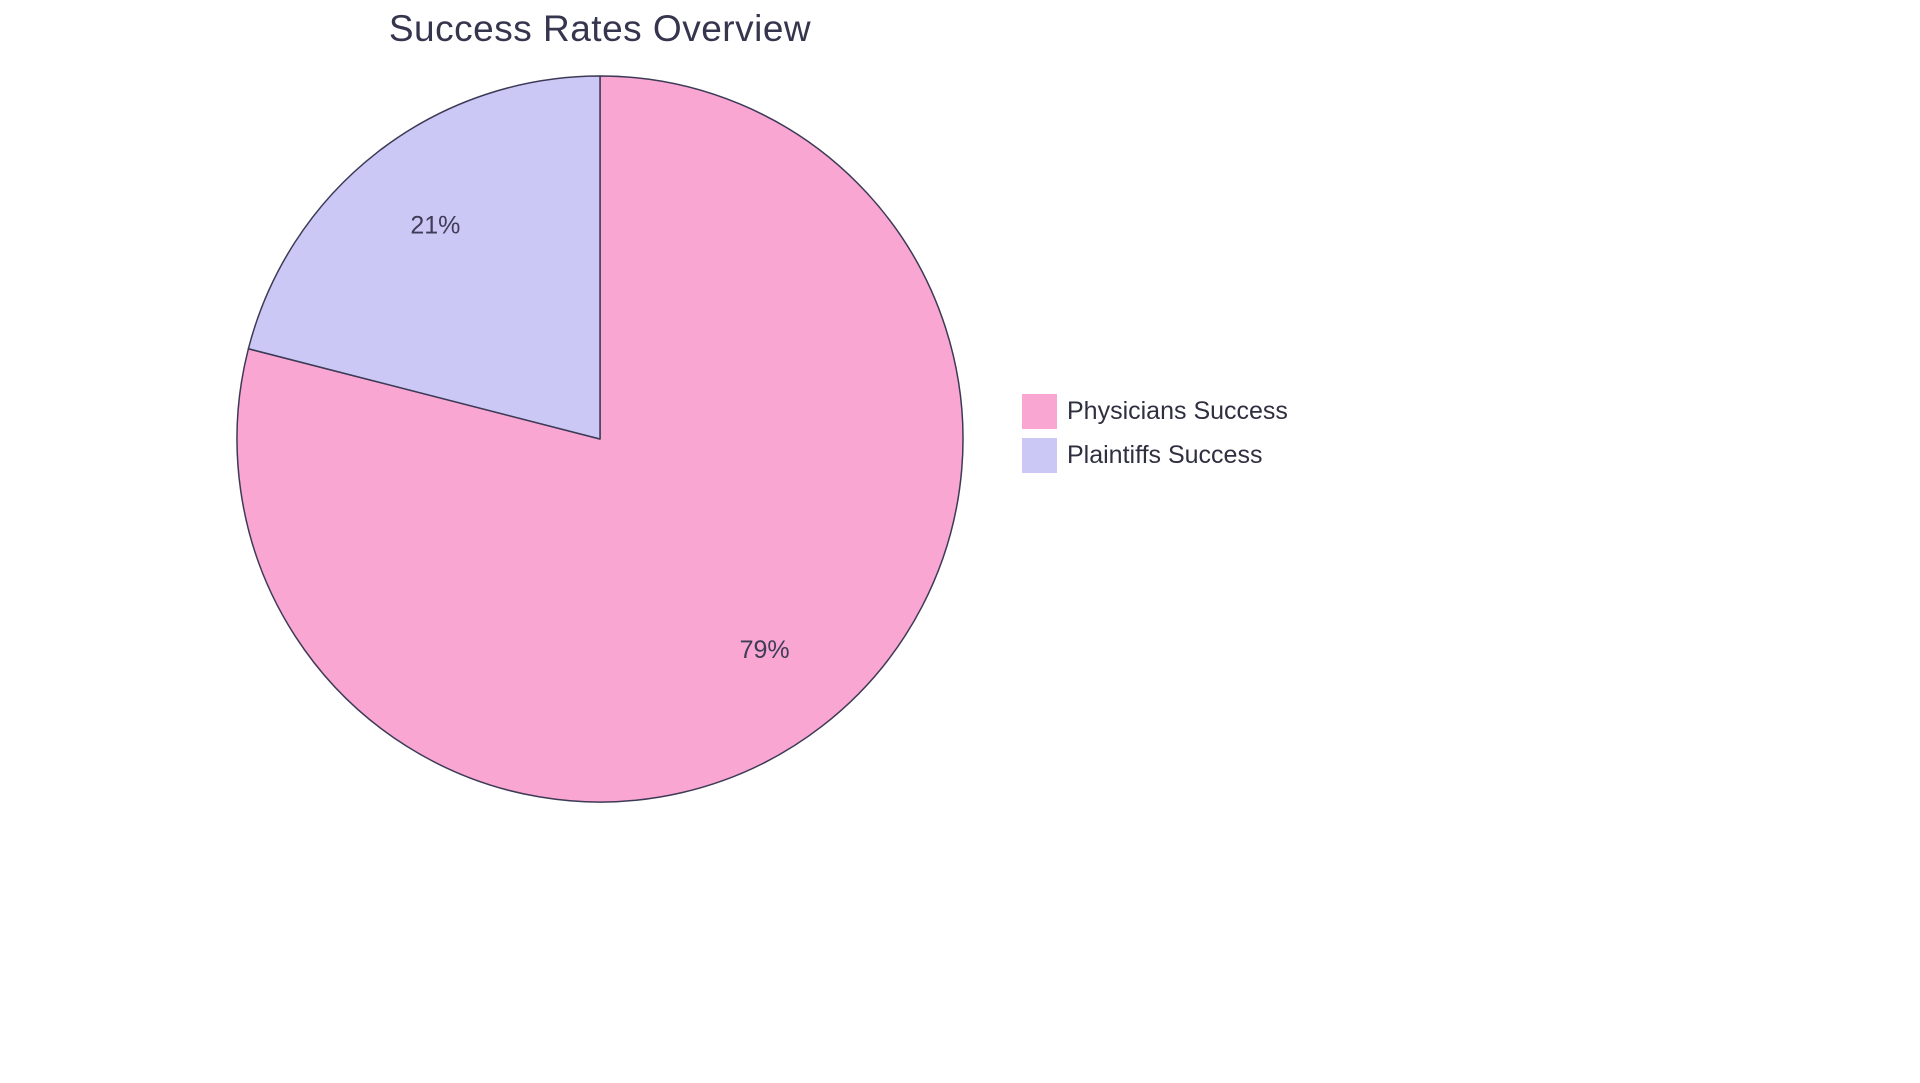 The image size is (1920, 1083). Describe the element at coordinates (435, 225) in the screenshot. I see `slice-value-label-plaintiffs-success: 21%` at that location.